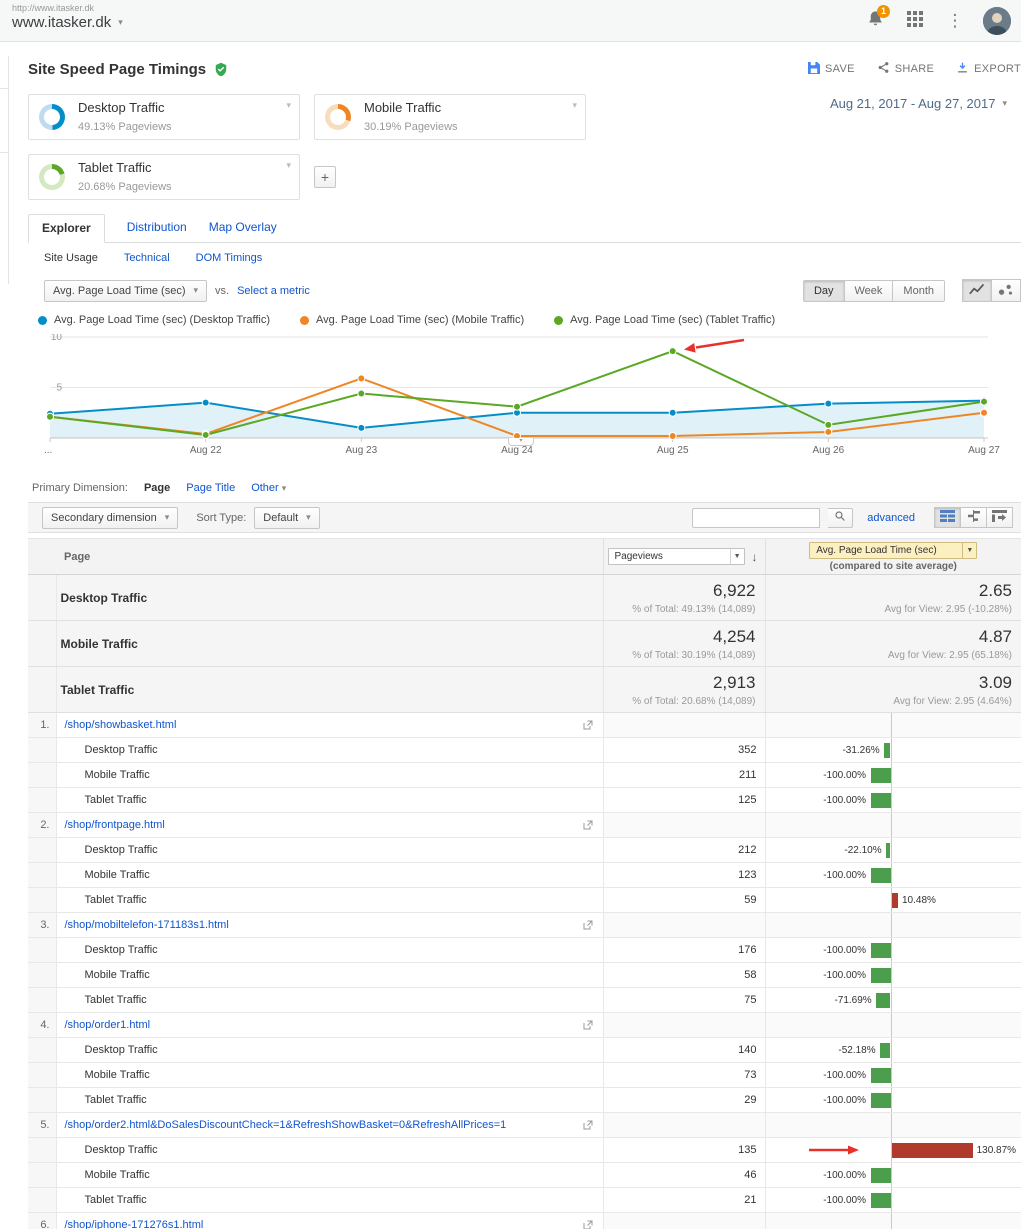 This screenshot has width=1021, height=1229. I want to click on segment-detail: 30.19% Pageviews, so click(411, 127).